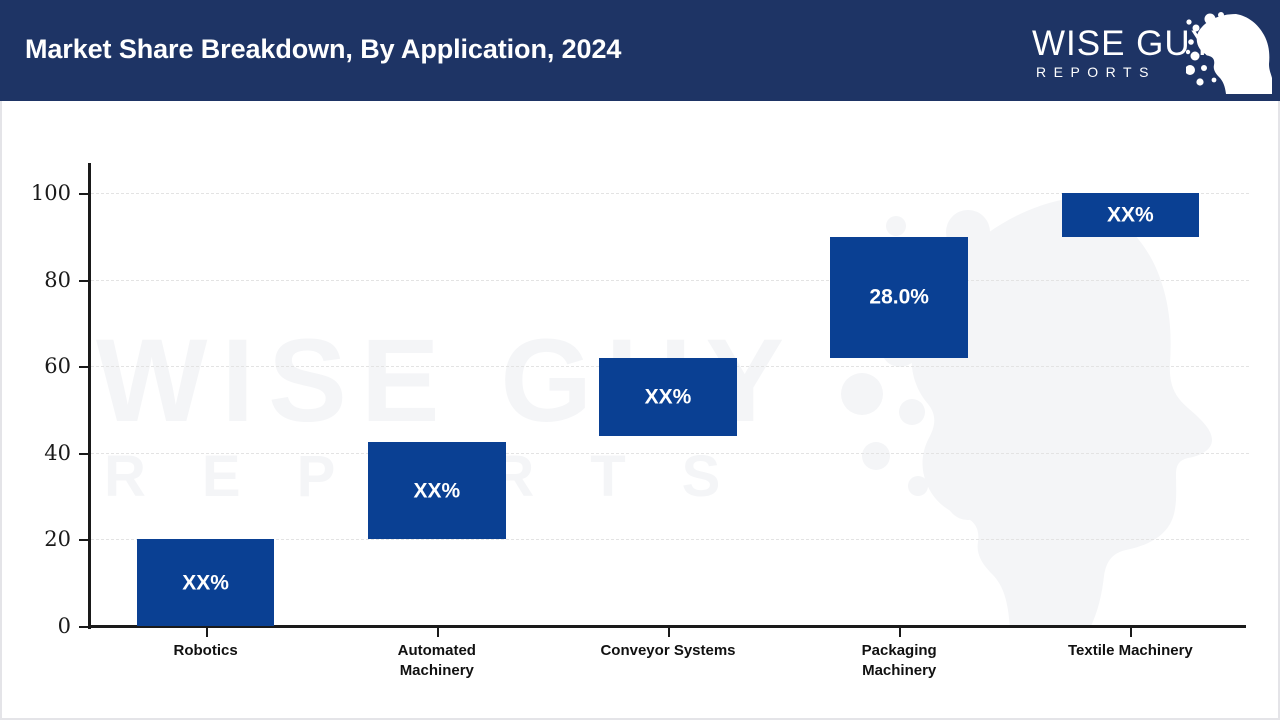 Image resolution: width=1280 pixels, height=720 pixels. What do you see at coordinates (667, 626) in the screenshot?
I see `x-axis-line` at bounding box center [667, 626].